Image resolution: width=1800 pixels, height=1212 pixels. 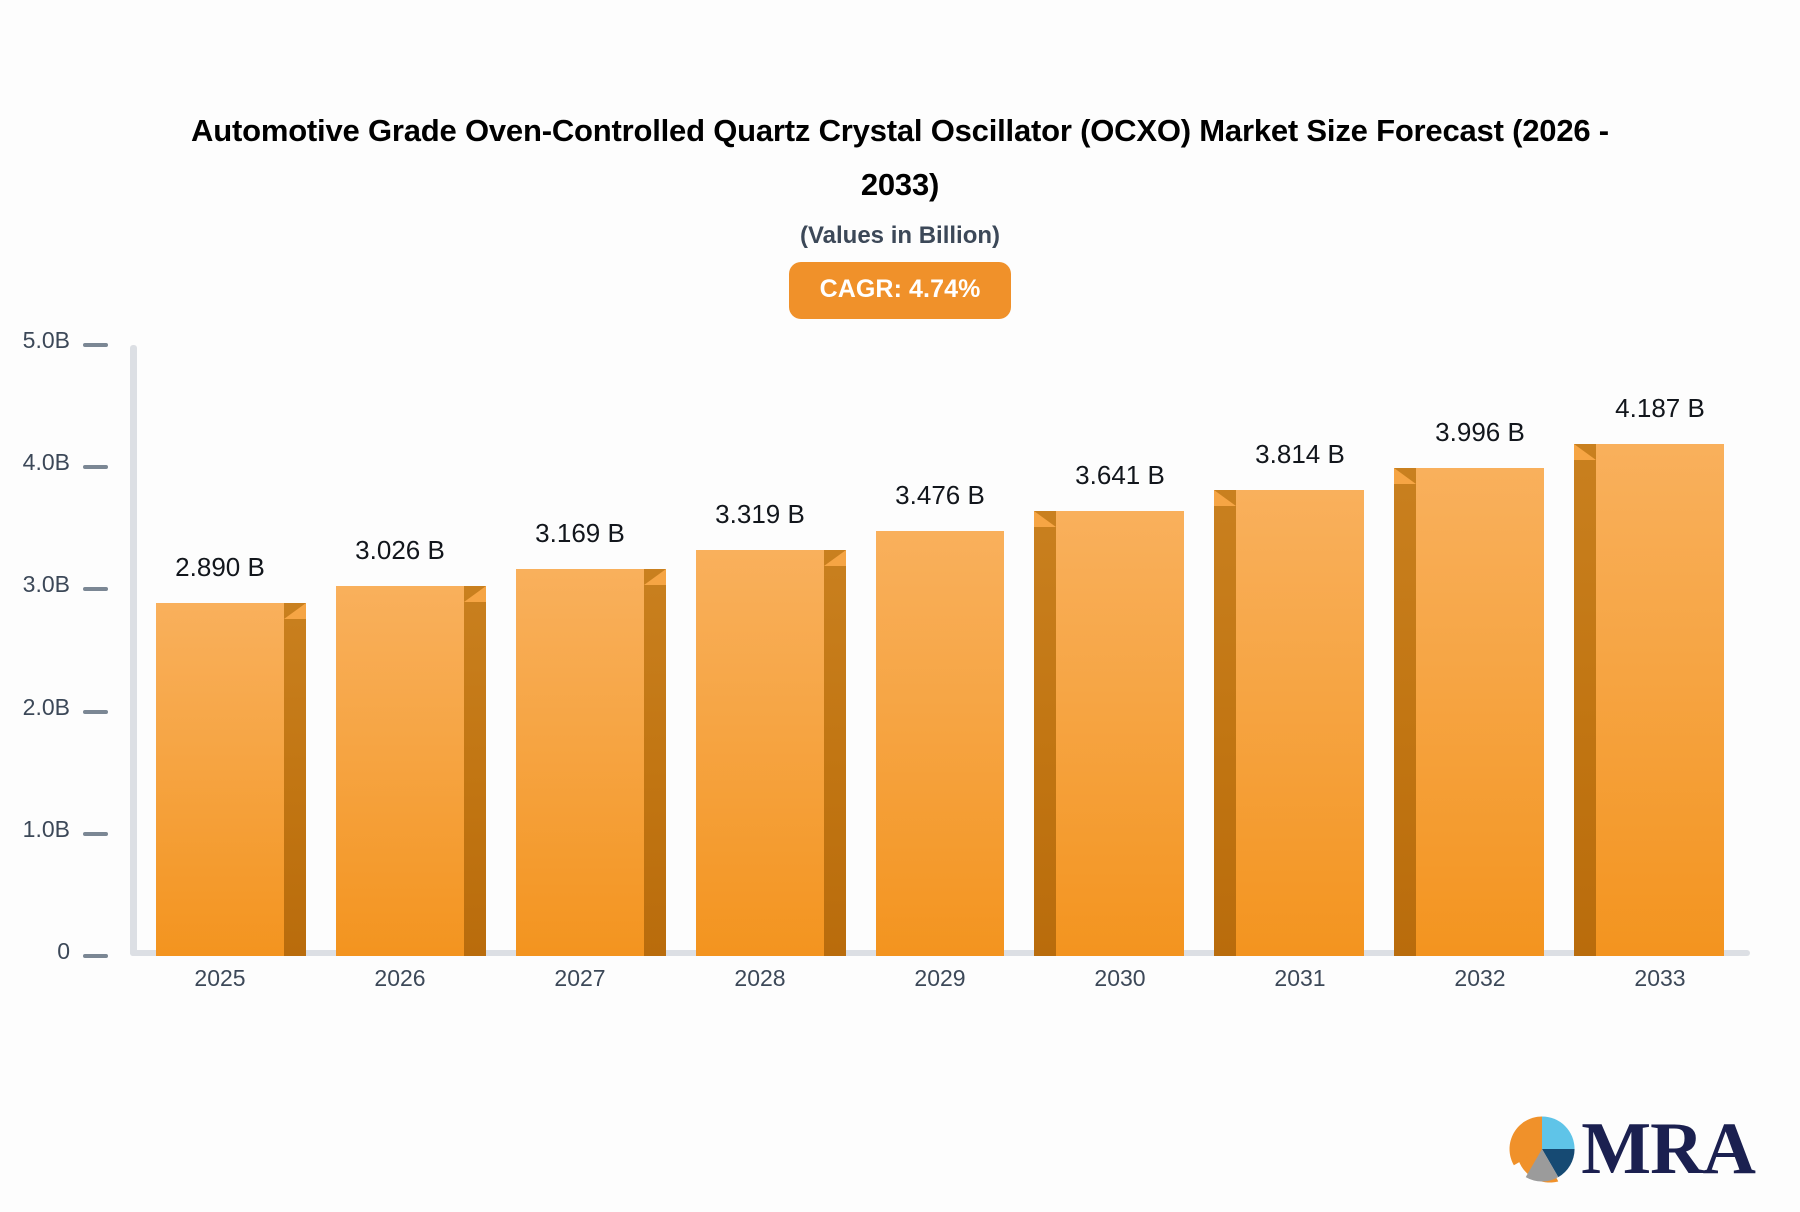 I want to click on y-axis-tick-label: 2.0B, so click(x=46, y=706).